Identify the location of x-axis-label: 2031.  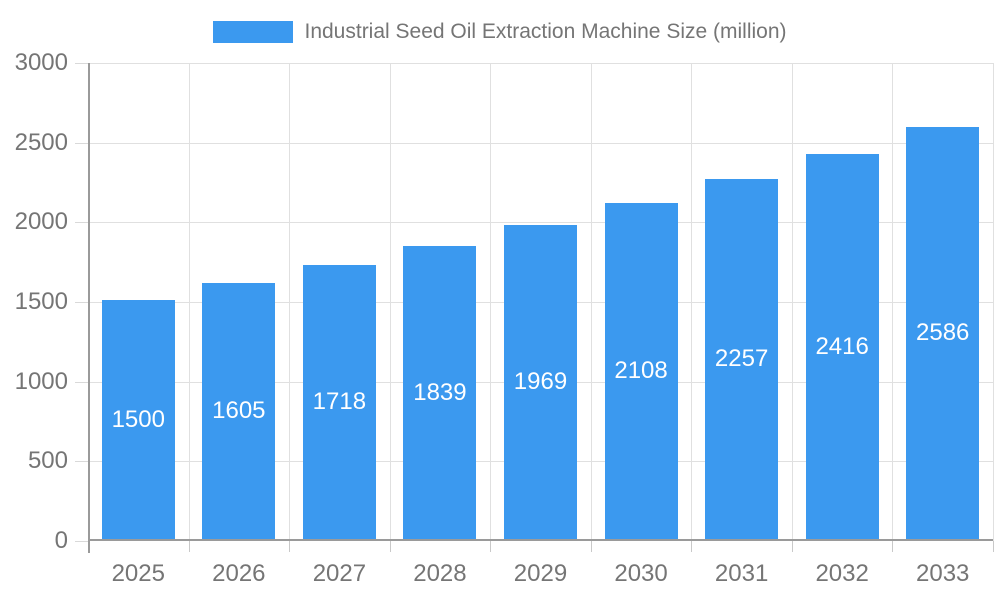
(741, 573).